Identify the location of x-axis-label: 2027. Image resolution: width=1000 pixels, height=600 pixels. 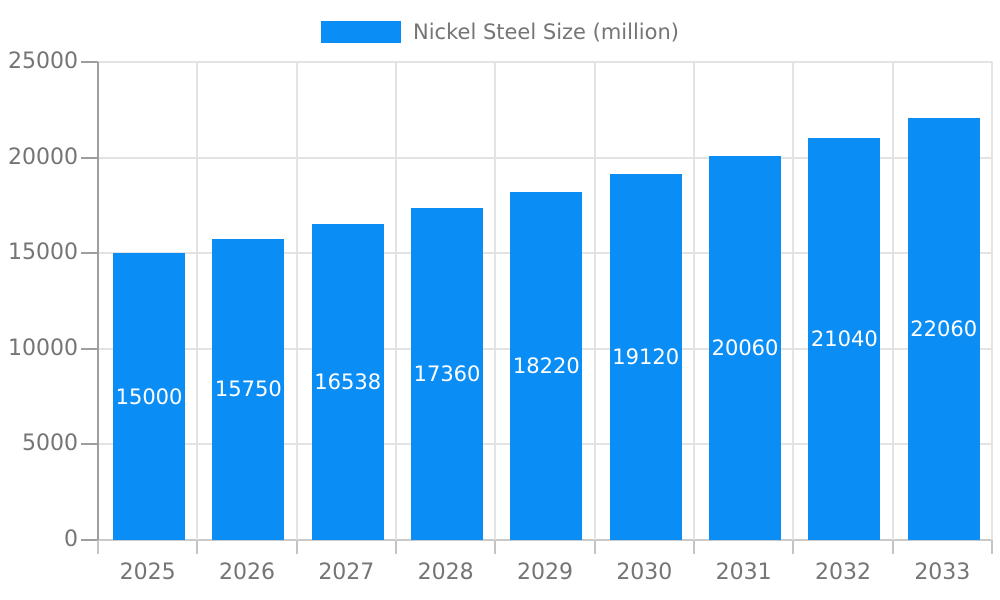
(346, 572).